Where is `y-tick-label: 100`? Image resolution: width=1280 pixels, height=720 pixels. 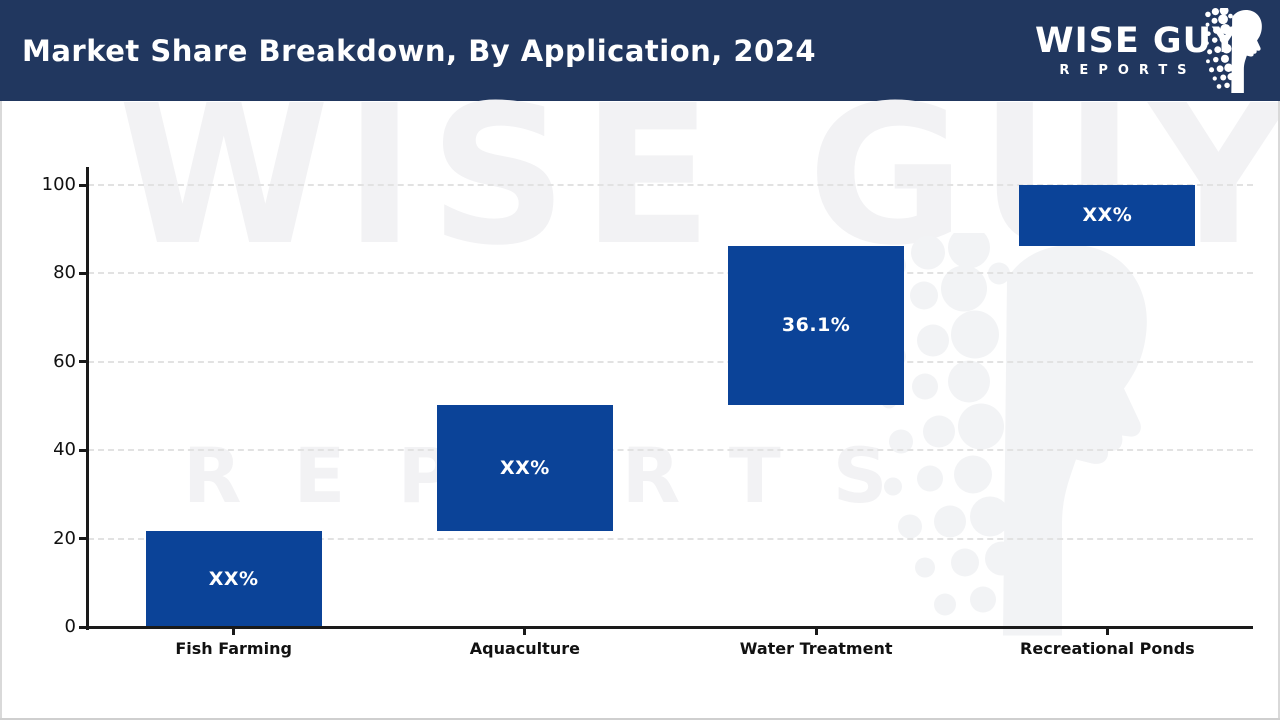
y-tick-label: 100 is located at coordinates (58, 184).